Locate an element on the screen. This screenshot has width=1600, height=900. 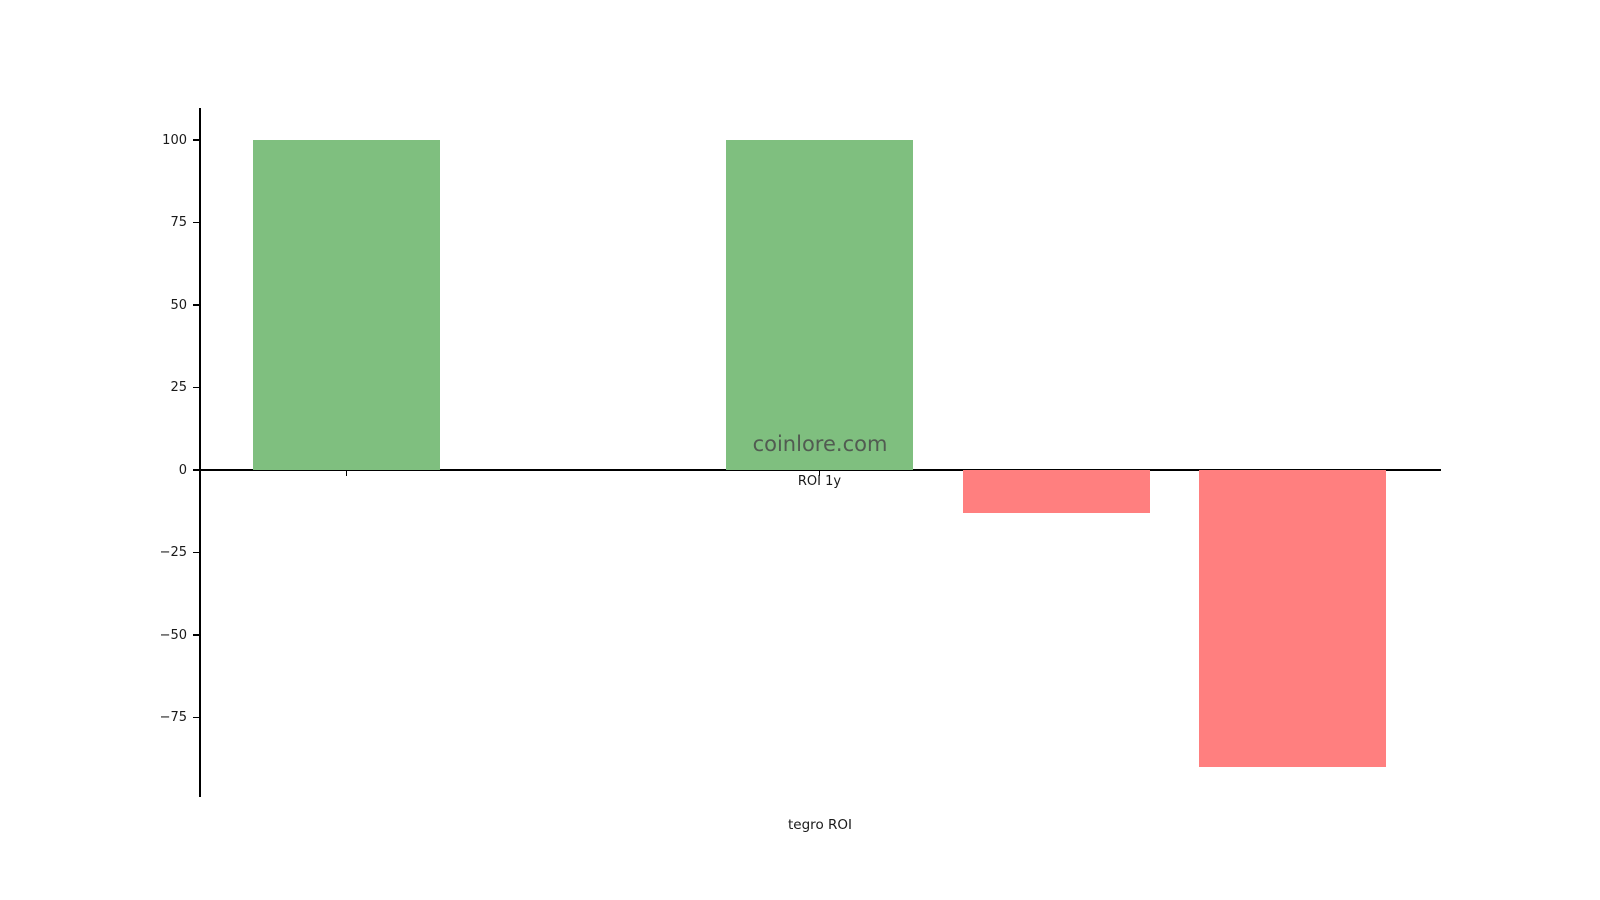
y-tick-label: 0 is located at coordinates (182, 470).